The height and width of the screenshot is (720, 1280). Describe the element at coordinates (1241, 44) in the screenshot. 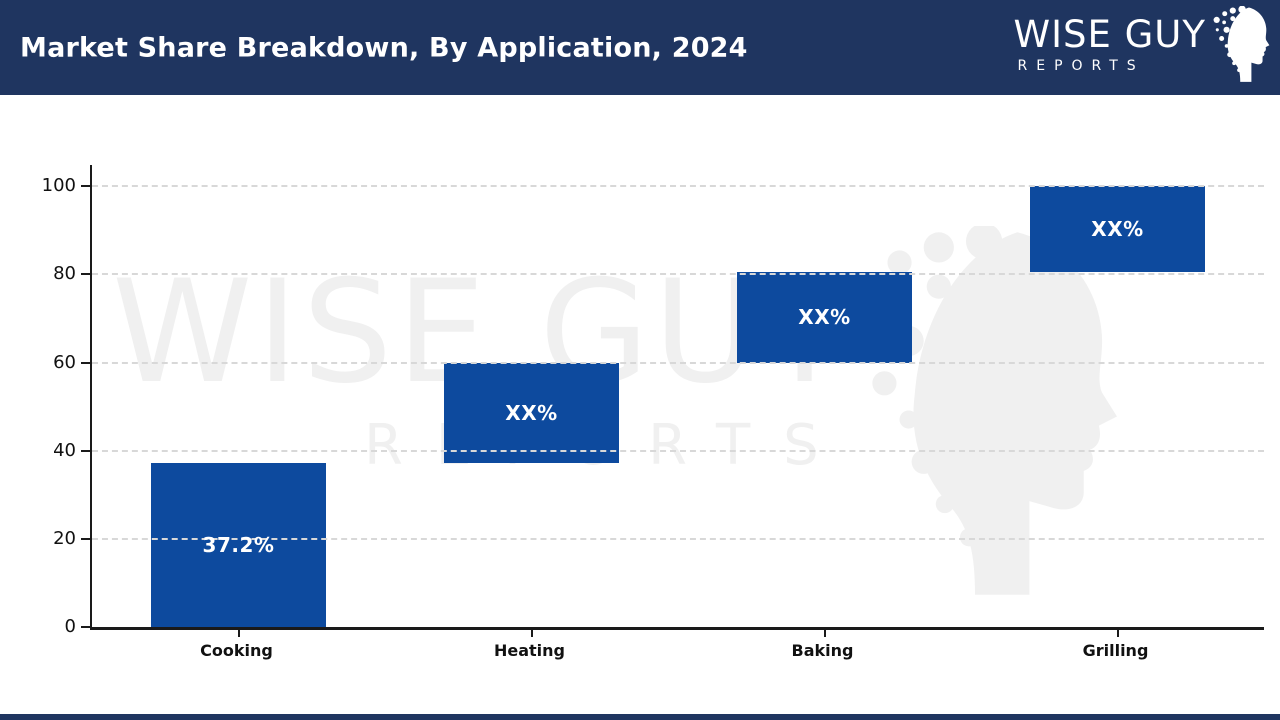

I see `logo-head-icon` at that location.